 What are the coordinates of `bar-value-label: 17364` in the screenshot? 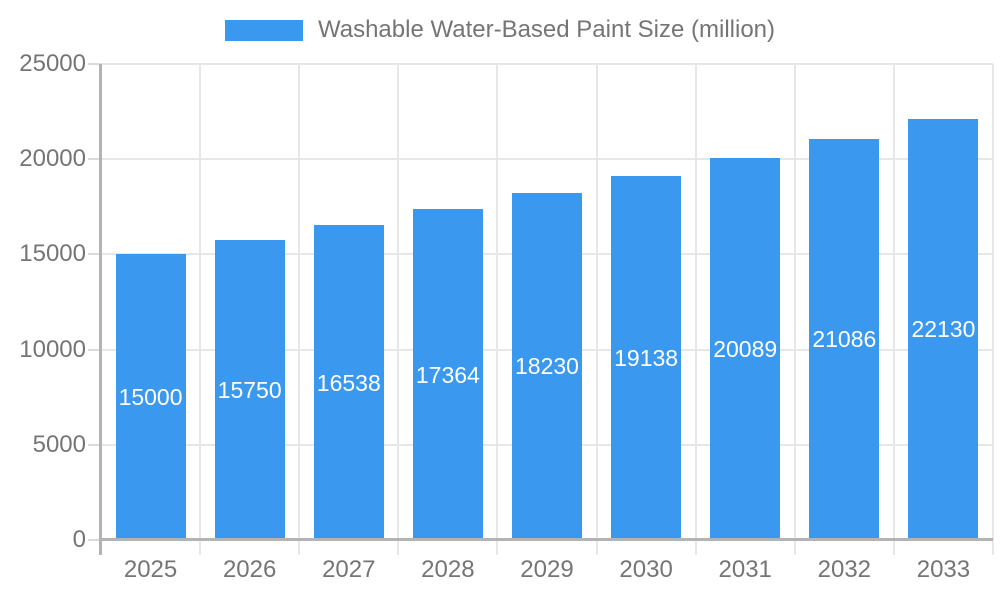 It's located at (447, 374).